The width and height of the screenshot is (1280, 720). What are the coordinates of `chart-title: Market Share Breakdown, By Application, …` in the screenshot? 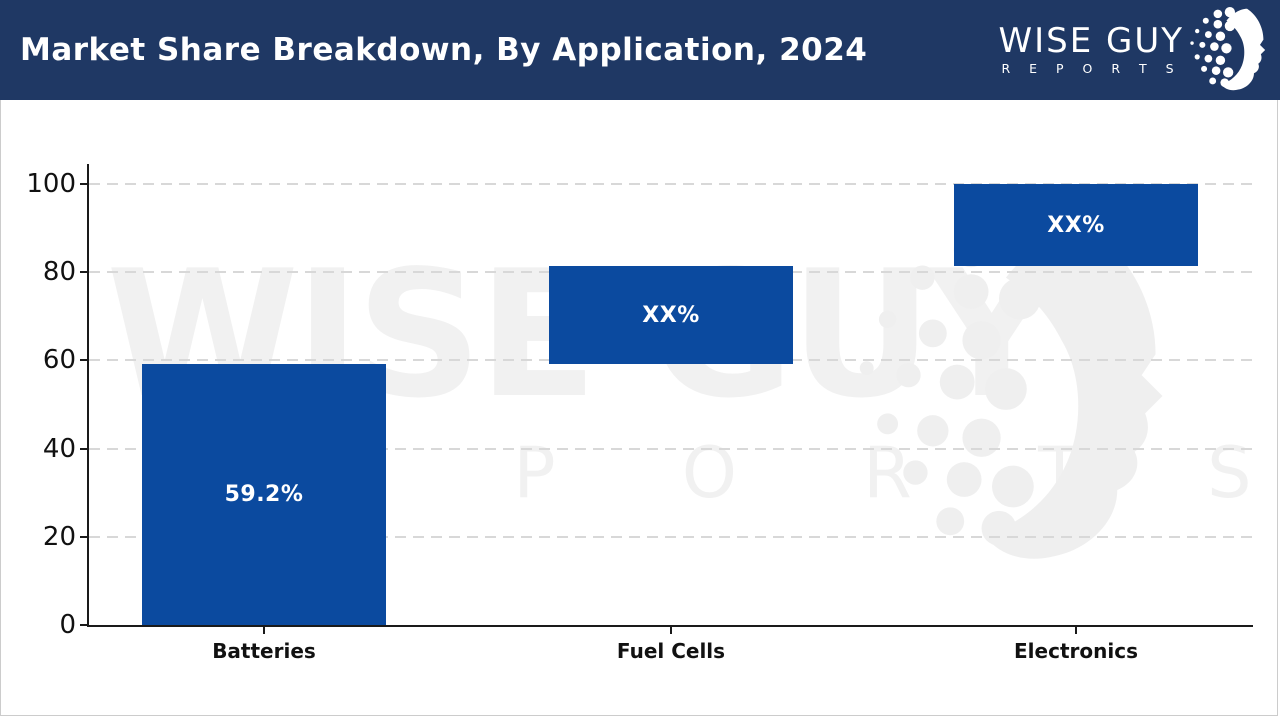 It's located at (444, 50).